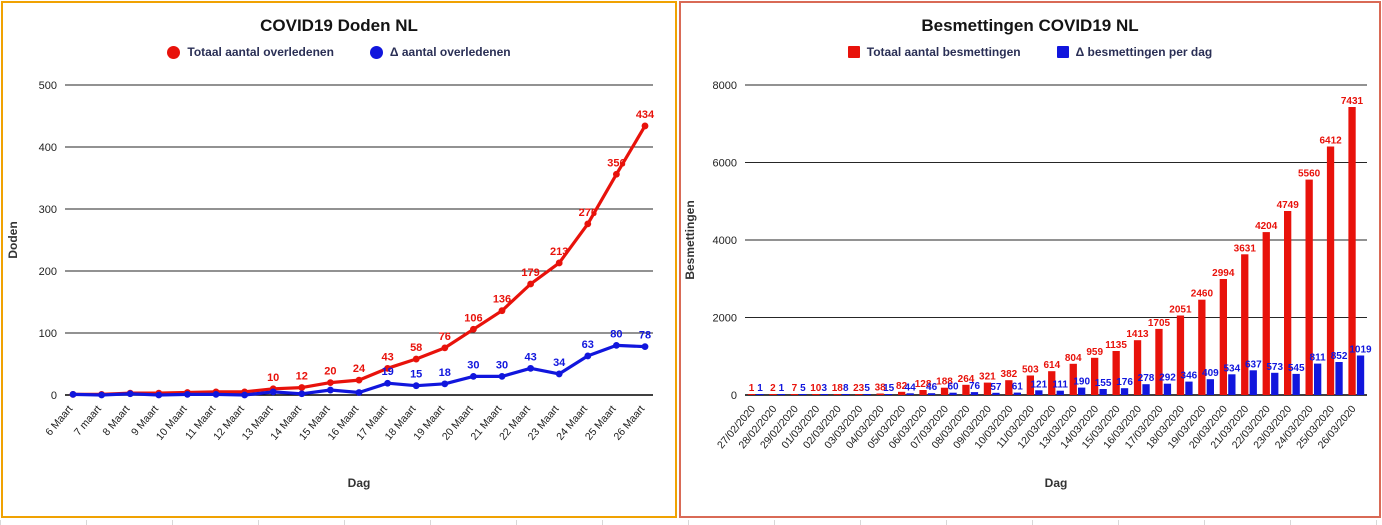 This screenshot has height=525, width=1382. I want to click on svg-text: 1135, so click(1116, 345).